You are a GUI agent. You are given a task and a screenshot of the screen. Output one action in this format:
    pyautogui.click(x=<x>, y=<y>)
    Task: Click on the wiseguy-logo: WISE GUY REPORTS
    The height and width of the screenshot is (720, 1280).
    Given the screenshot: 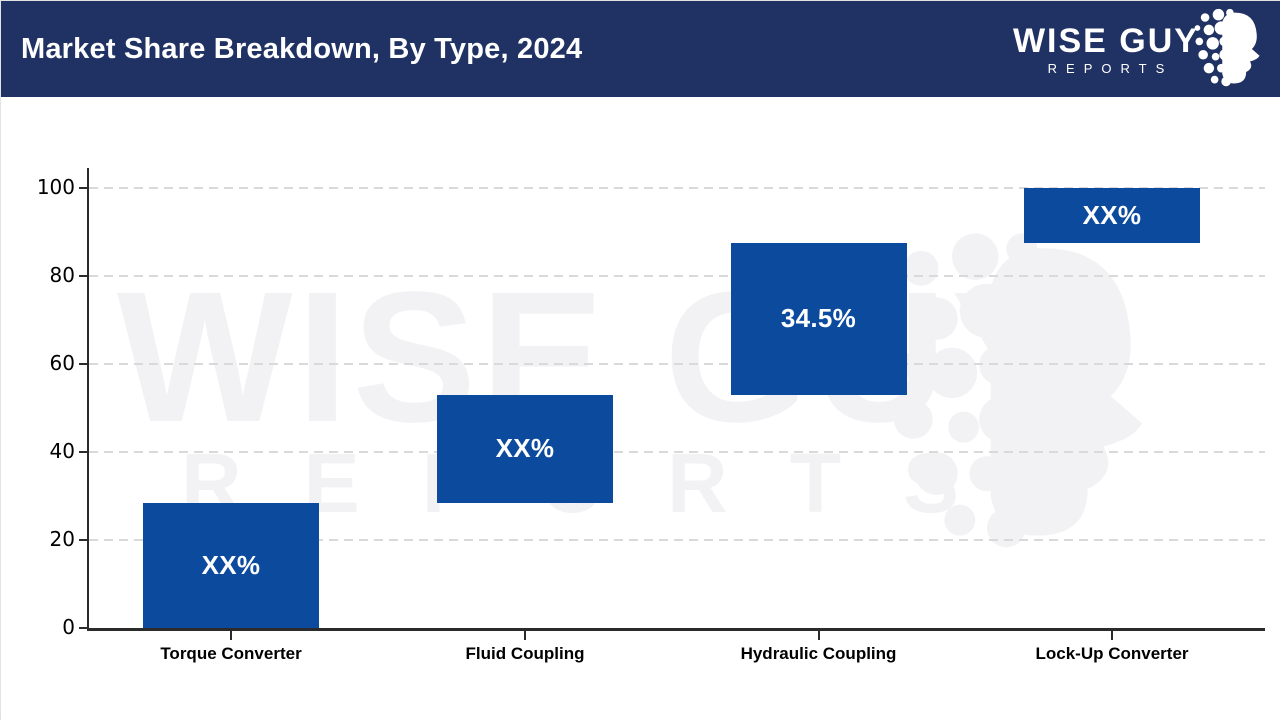 What is the action you would take?
    pyautogui.click(x=1140, y=50)
    